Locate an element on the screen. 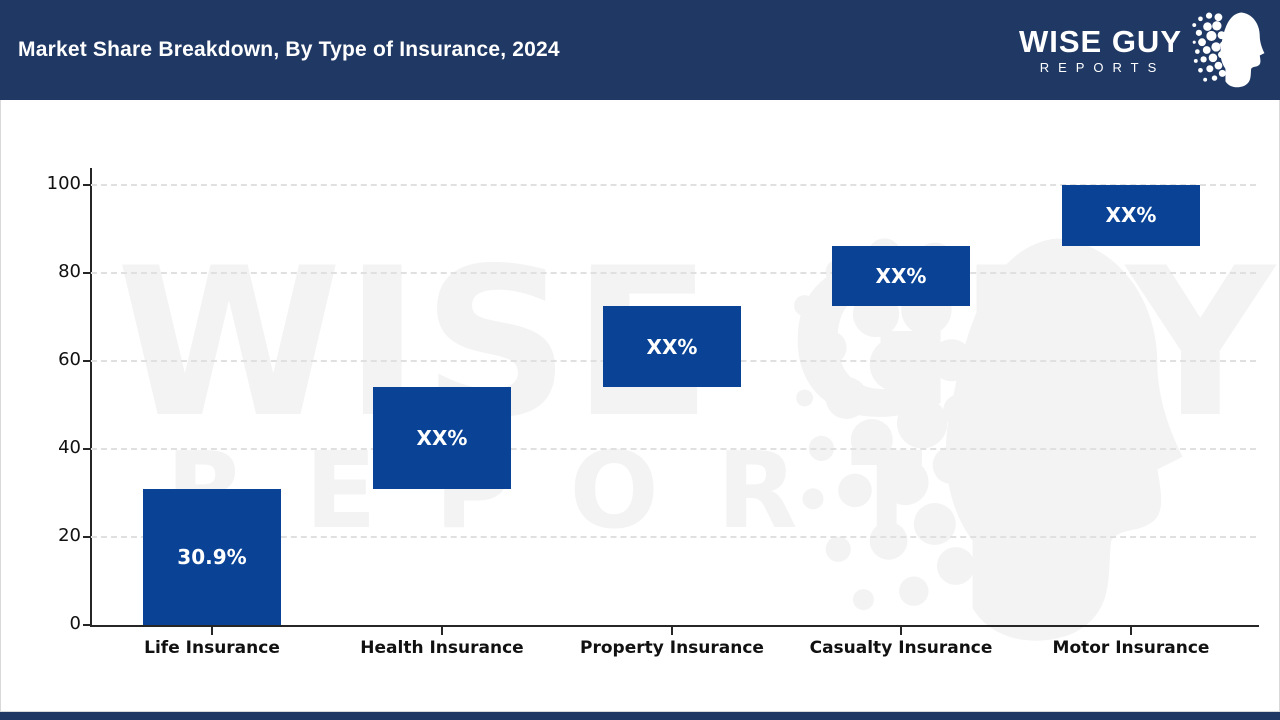 The width and height of the screenshot is (1280, 720). footer-band is located at coordinates (640, 716).